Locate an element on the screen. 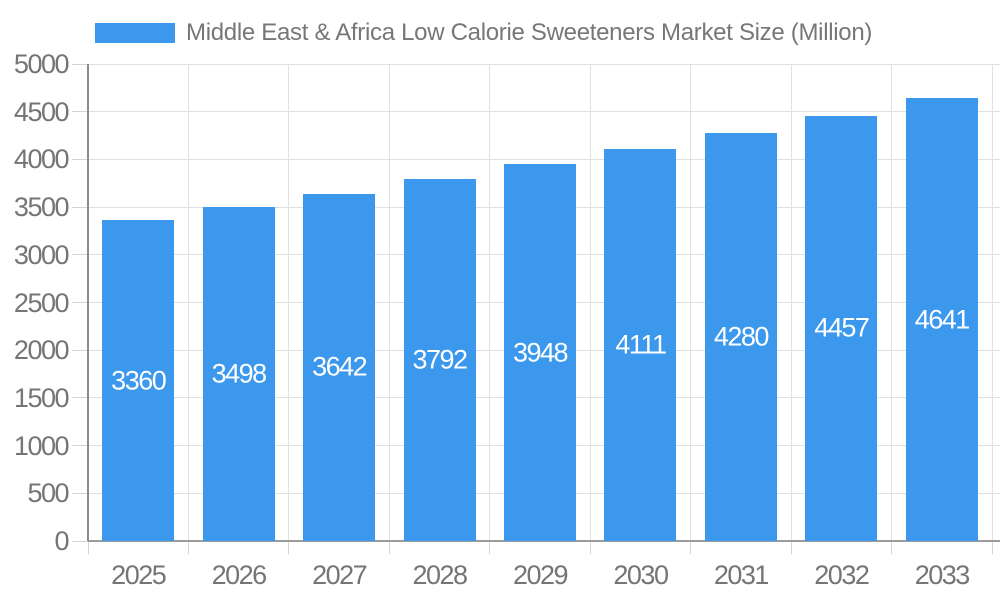  bar-value-label: 4641 is located at coordinates (942, 319).